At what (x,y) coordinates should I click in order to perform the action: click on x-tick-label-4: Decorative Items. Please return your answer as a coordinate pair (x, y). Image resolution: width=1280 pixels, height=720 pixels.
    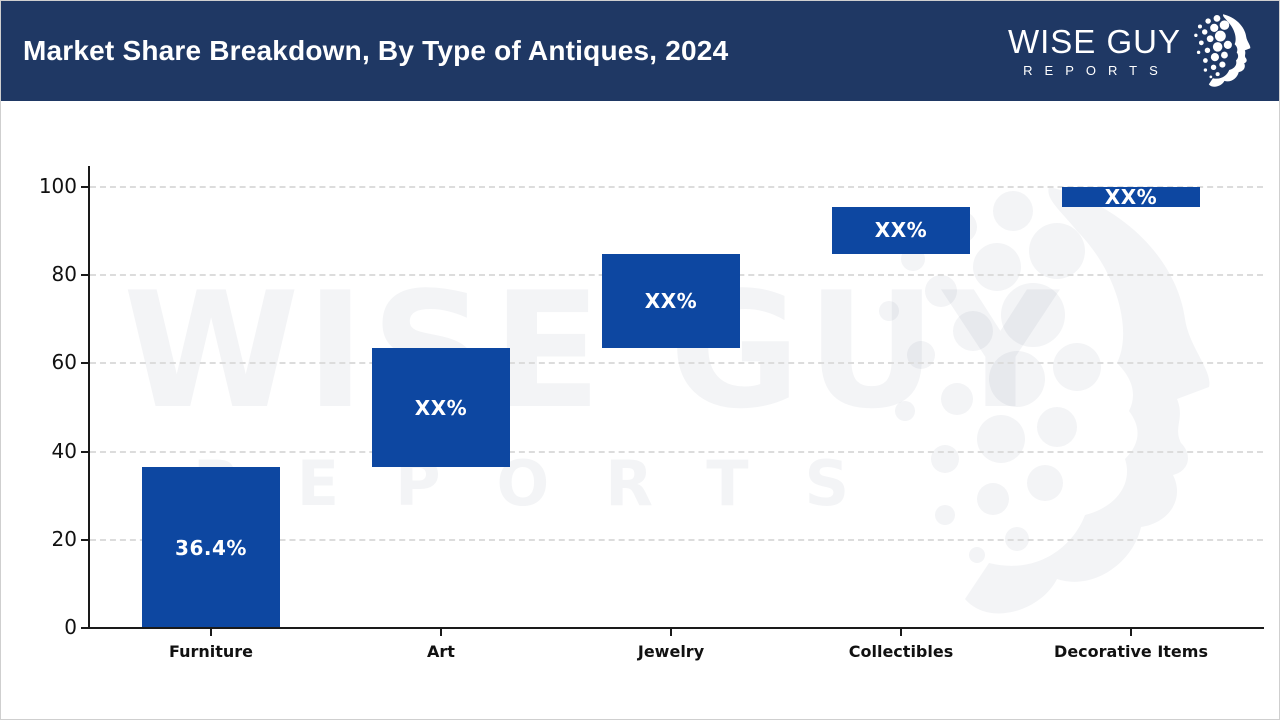
    Looking at the image, I should click on (1131, 651).